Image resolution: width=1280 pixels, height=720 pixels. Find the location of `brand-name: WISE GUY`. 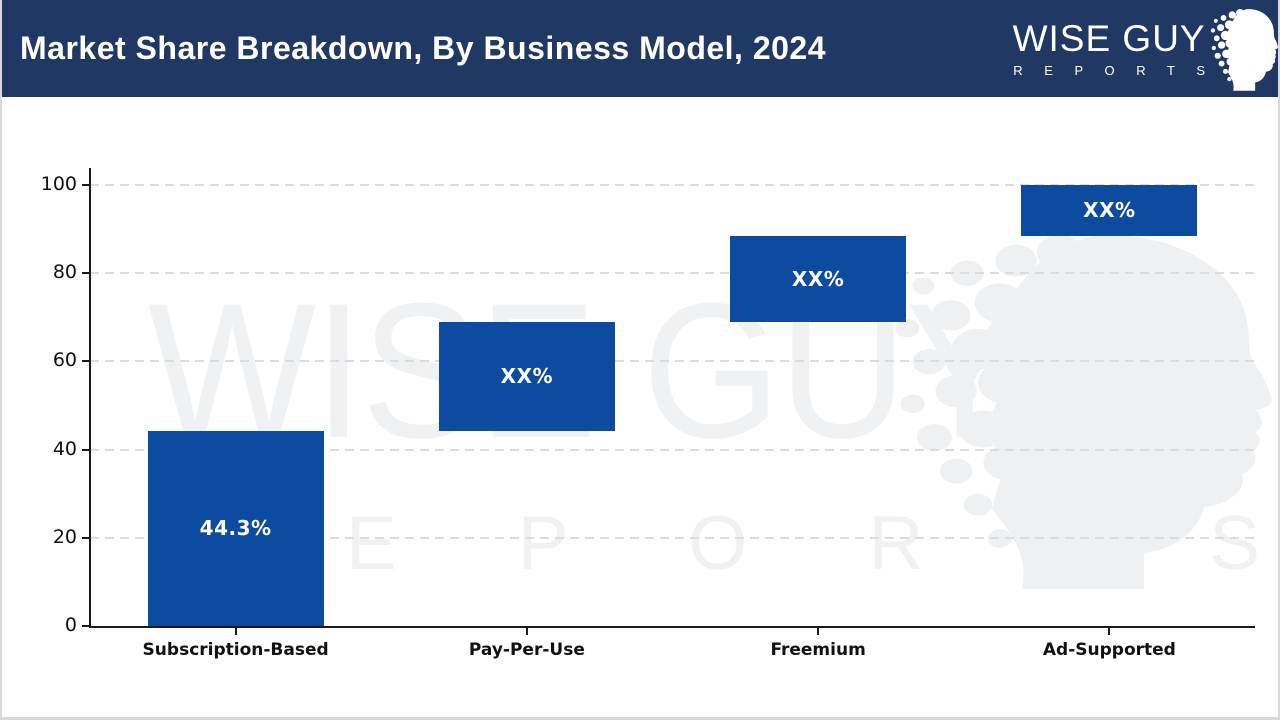

brand-name: WISE GUY is located at coordinates (1109, 38).